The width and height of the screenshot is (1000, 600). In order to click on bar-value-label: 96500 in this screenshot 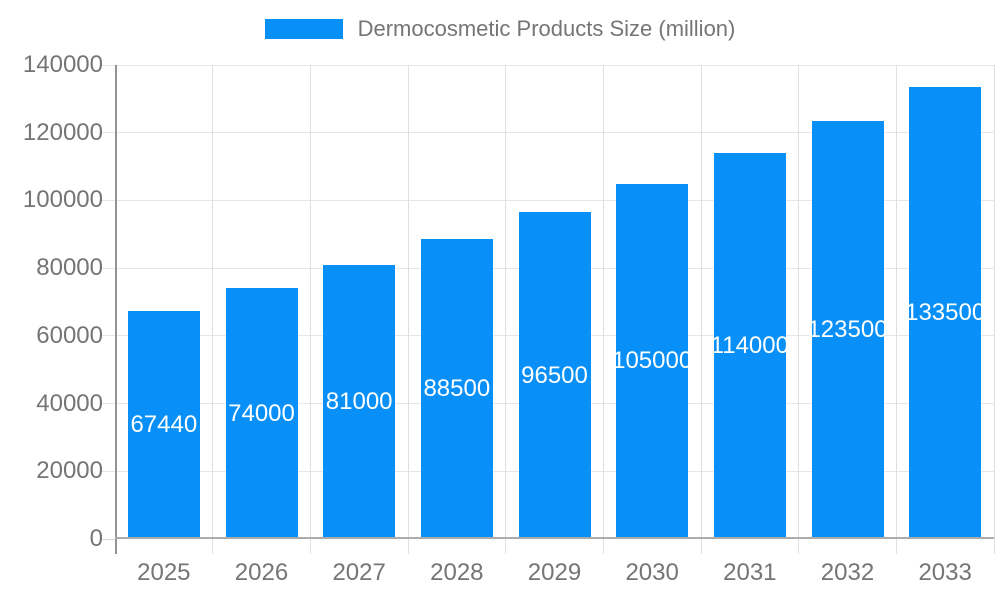, I will do `click(554, 375)`.